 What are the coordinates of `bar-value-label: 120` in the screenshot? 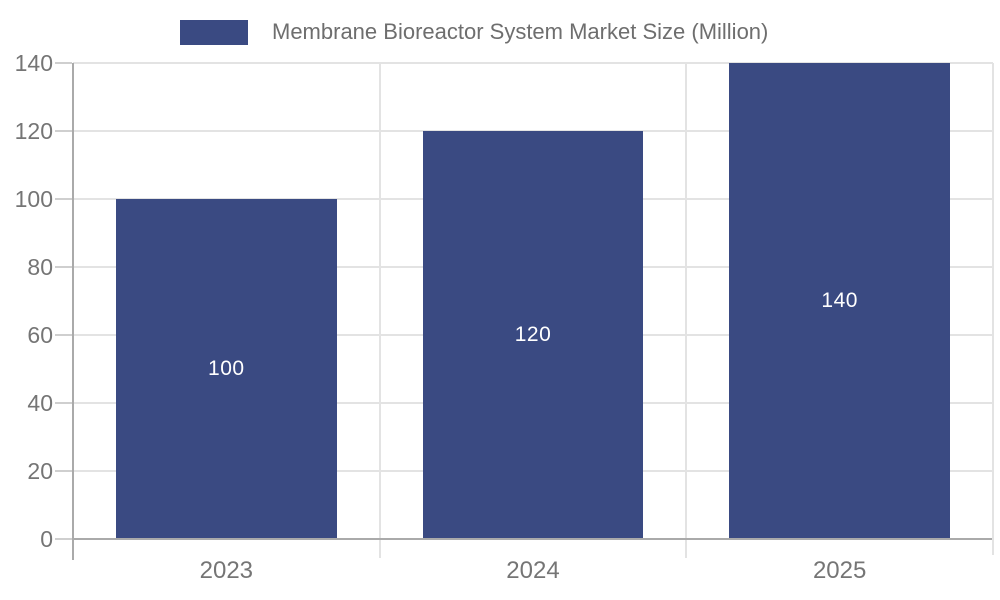 It's located at (533, 334).